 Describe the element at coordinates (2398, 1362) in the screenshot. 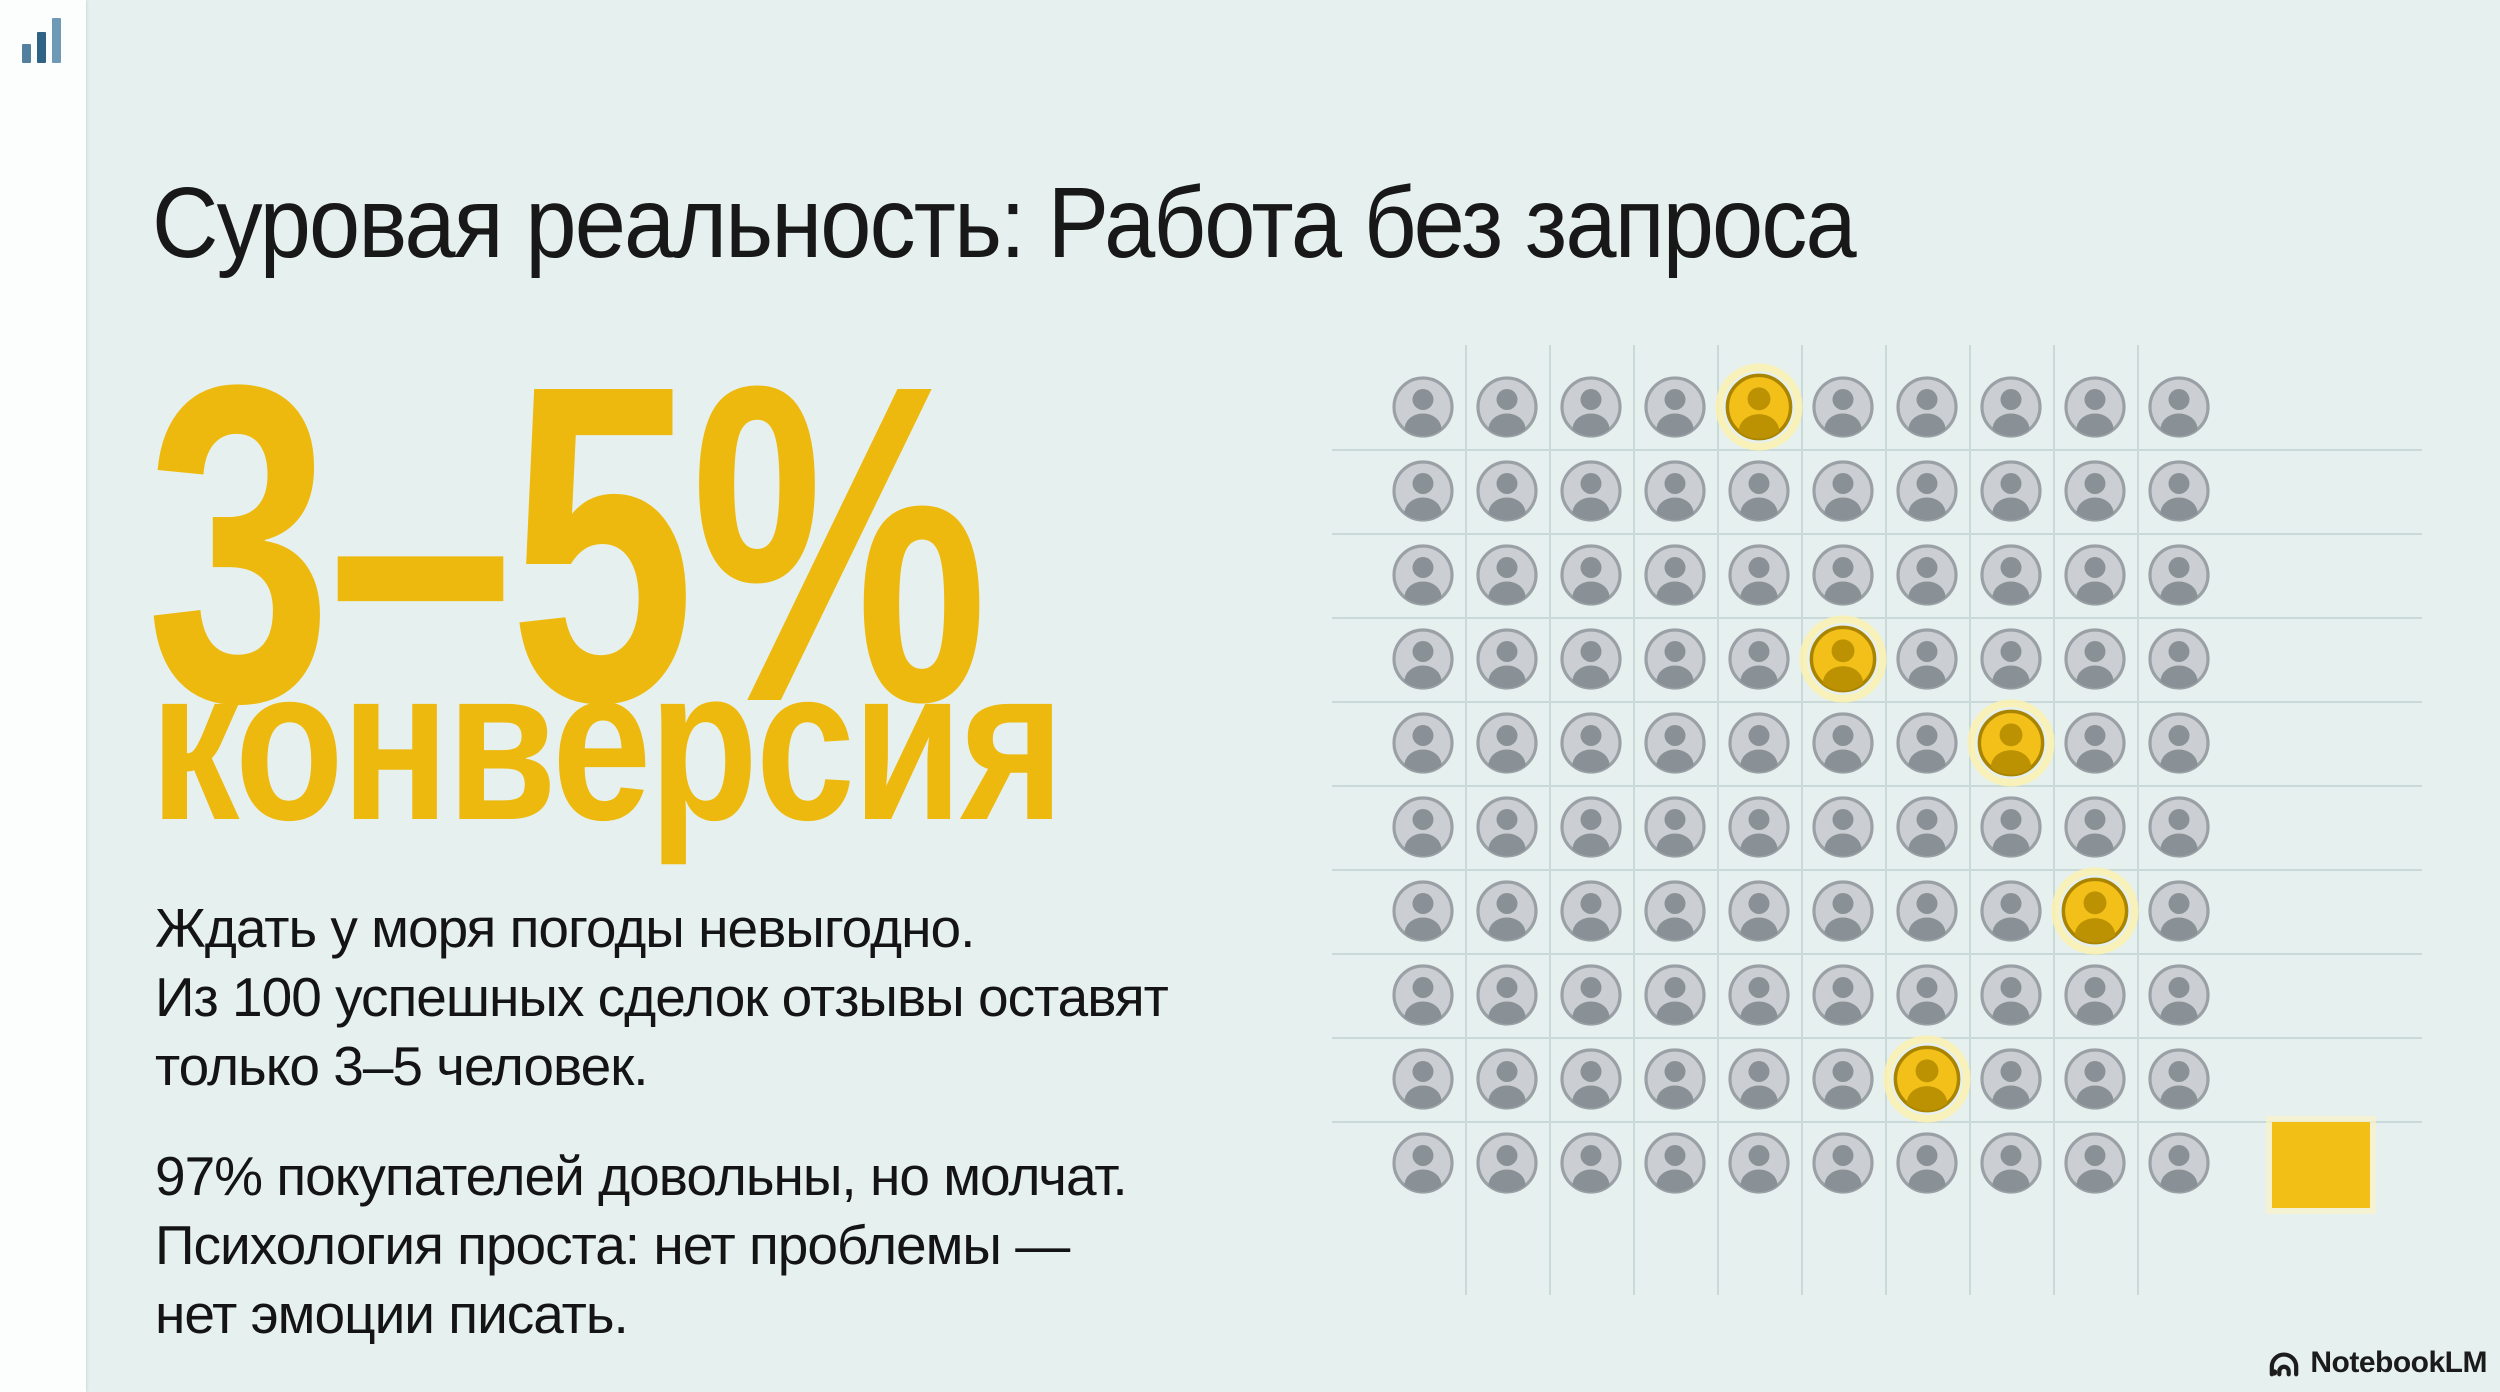

I see `brand-name: NotebookLM` at that location.